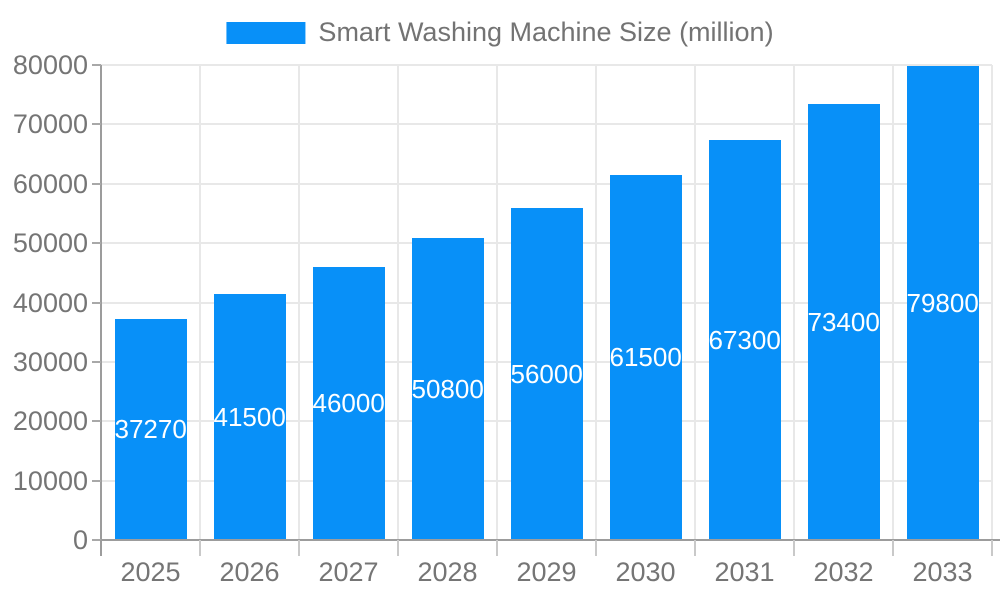 Image resolution: width=1000 pixels, height=600 pixels. What do you see at coordinates (546, 572) in the screenshot?
I see `x-tick-label: 2029` at bounding box center [546, 572].